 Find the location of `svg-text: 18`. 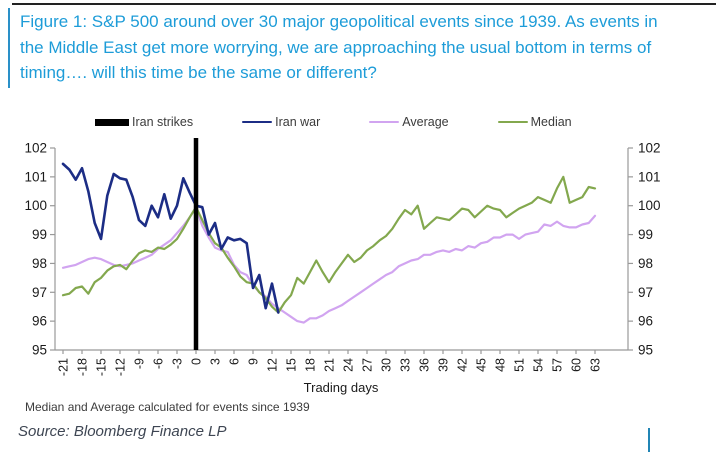

svg-text: 18 is located at coordinates (311, 365).